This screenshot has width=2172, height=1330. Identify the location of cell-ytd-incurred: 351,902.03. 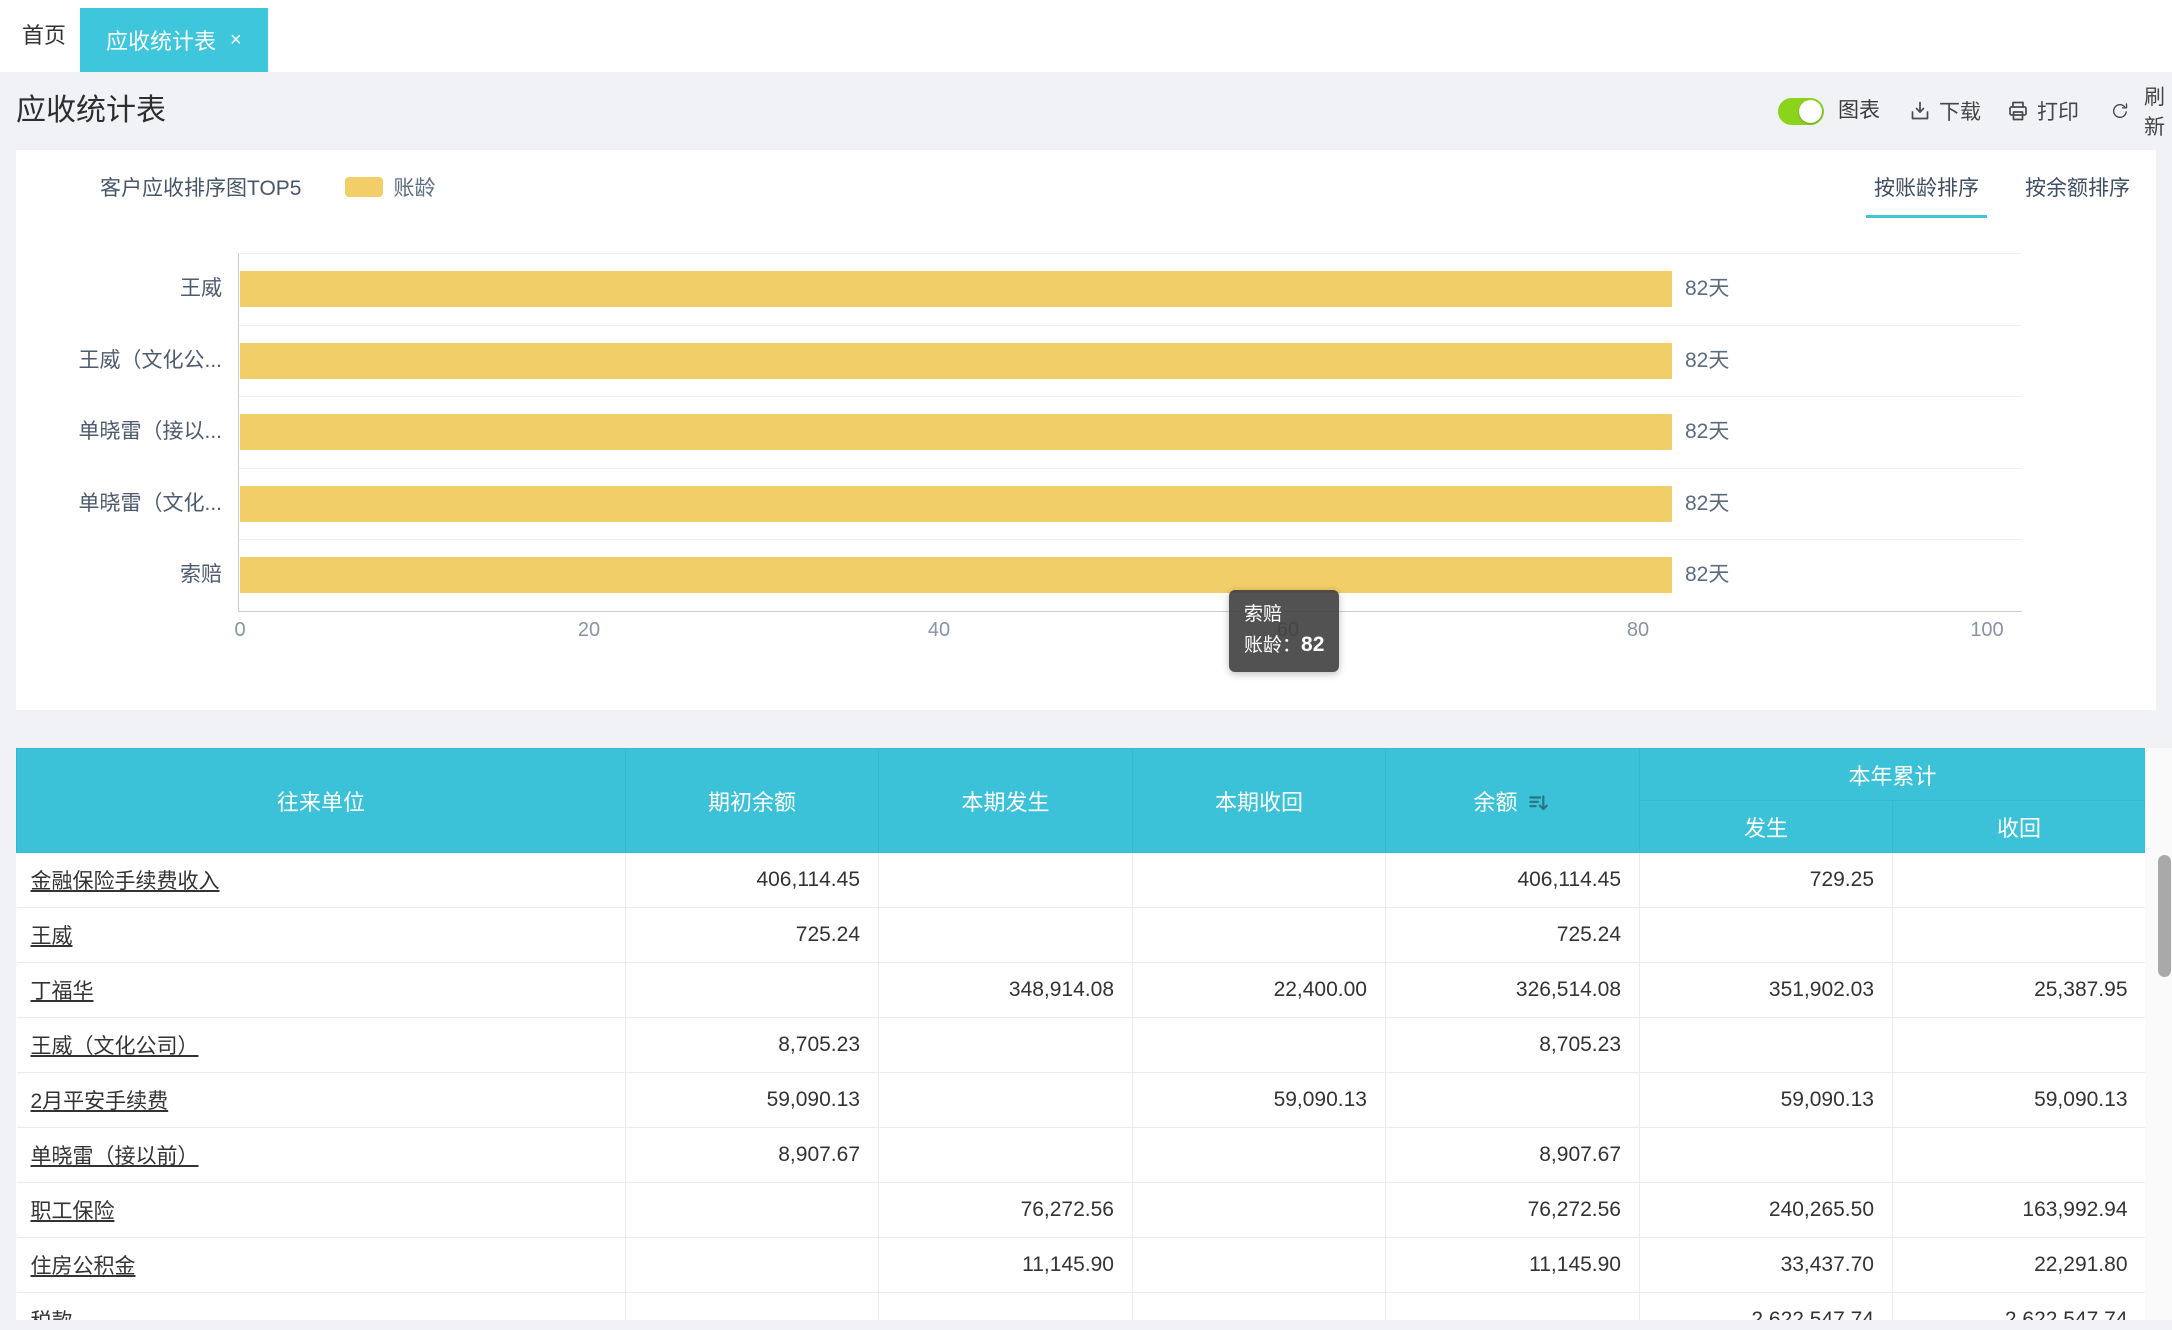
(1766, 990).